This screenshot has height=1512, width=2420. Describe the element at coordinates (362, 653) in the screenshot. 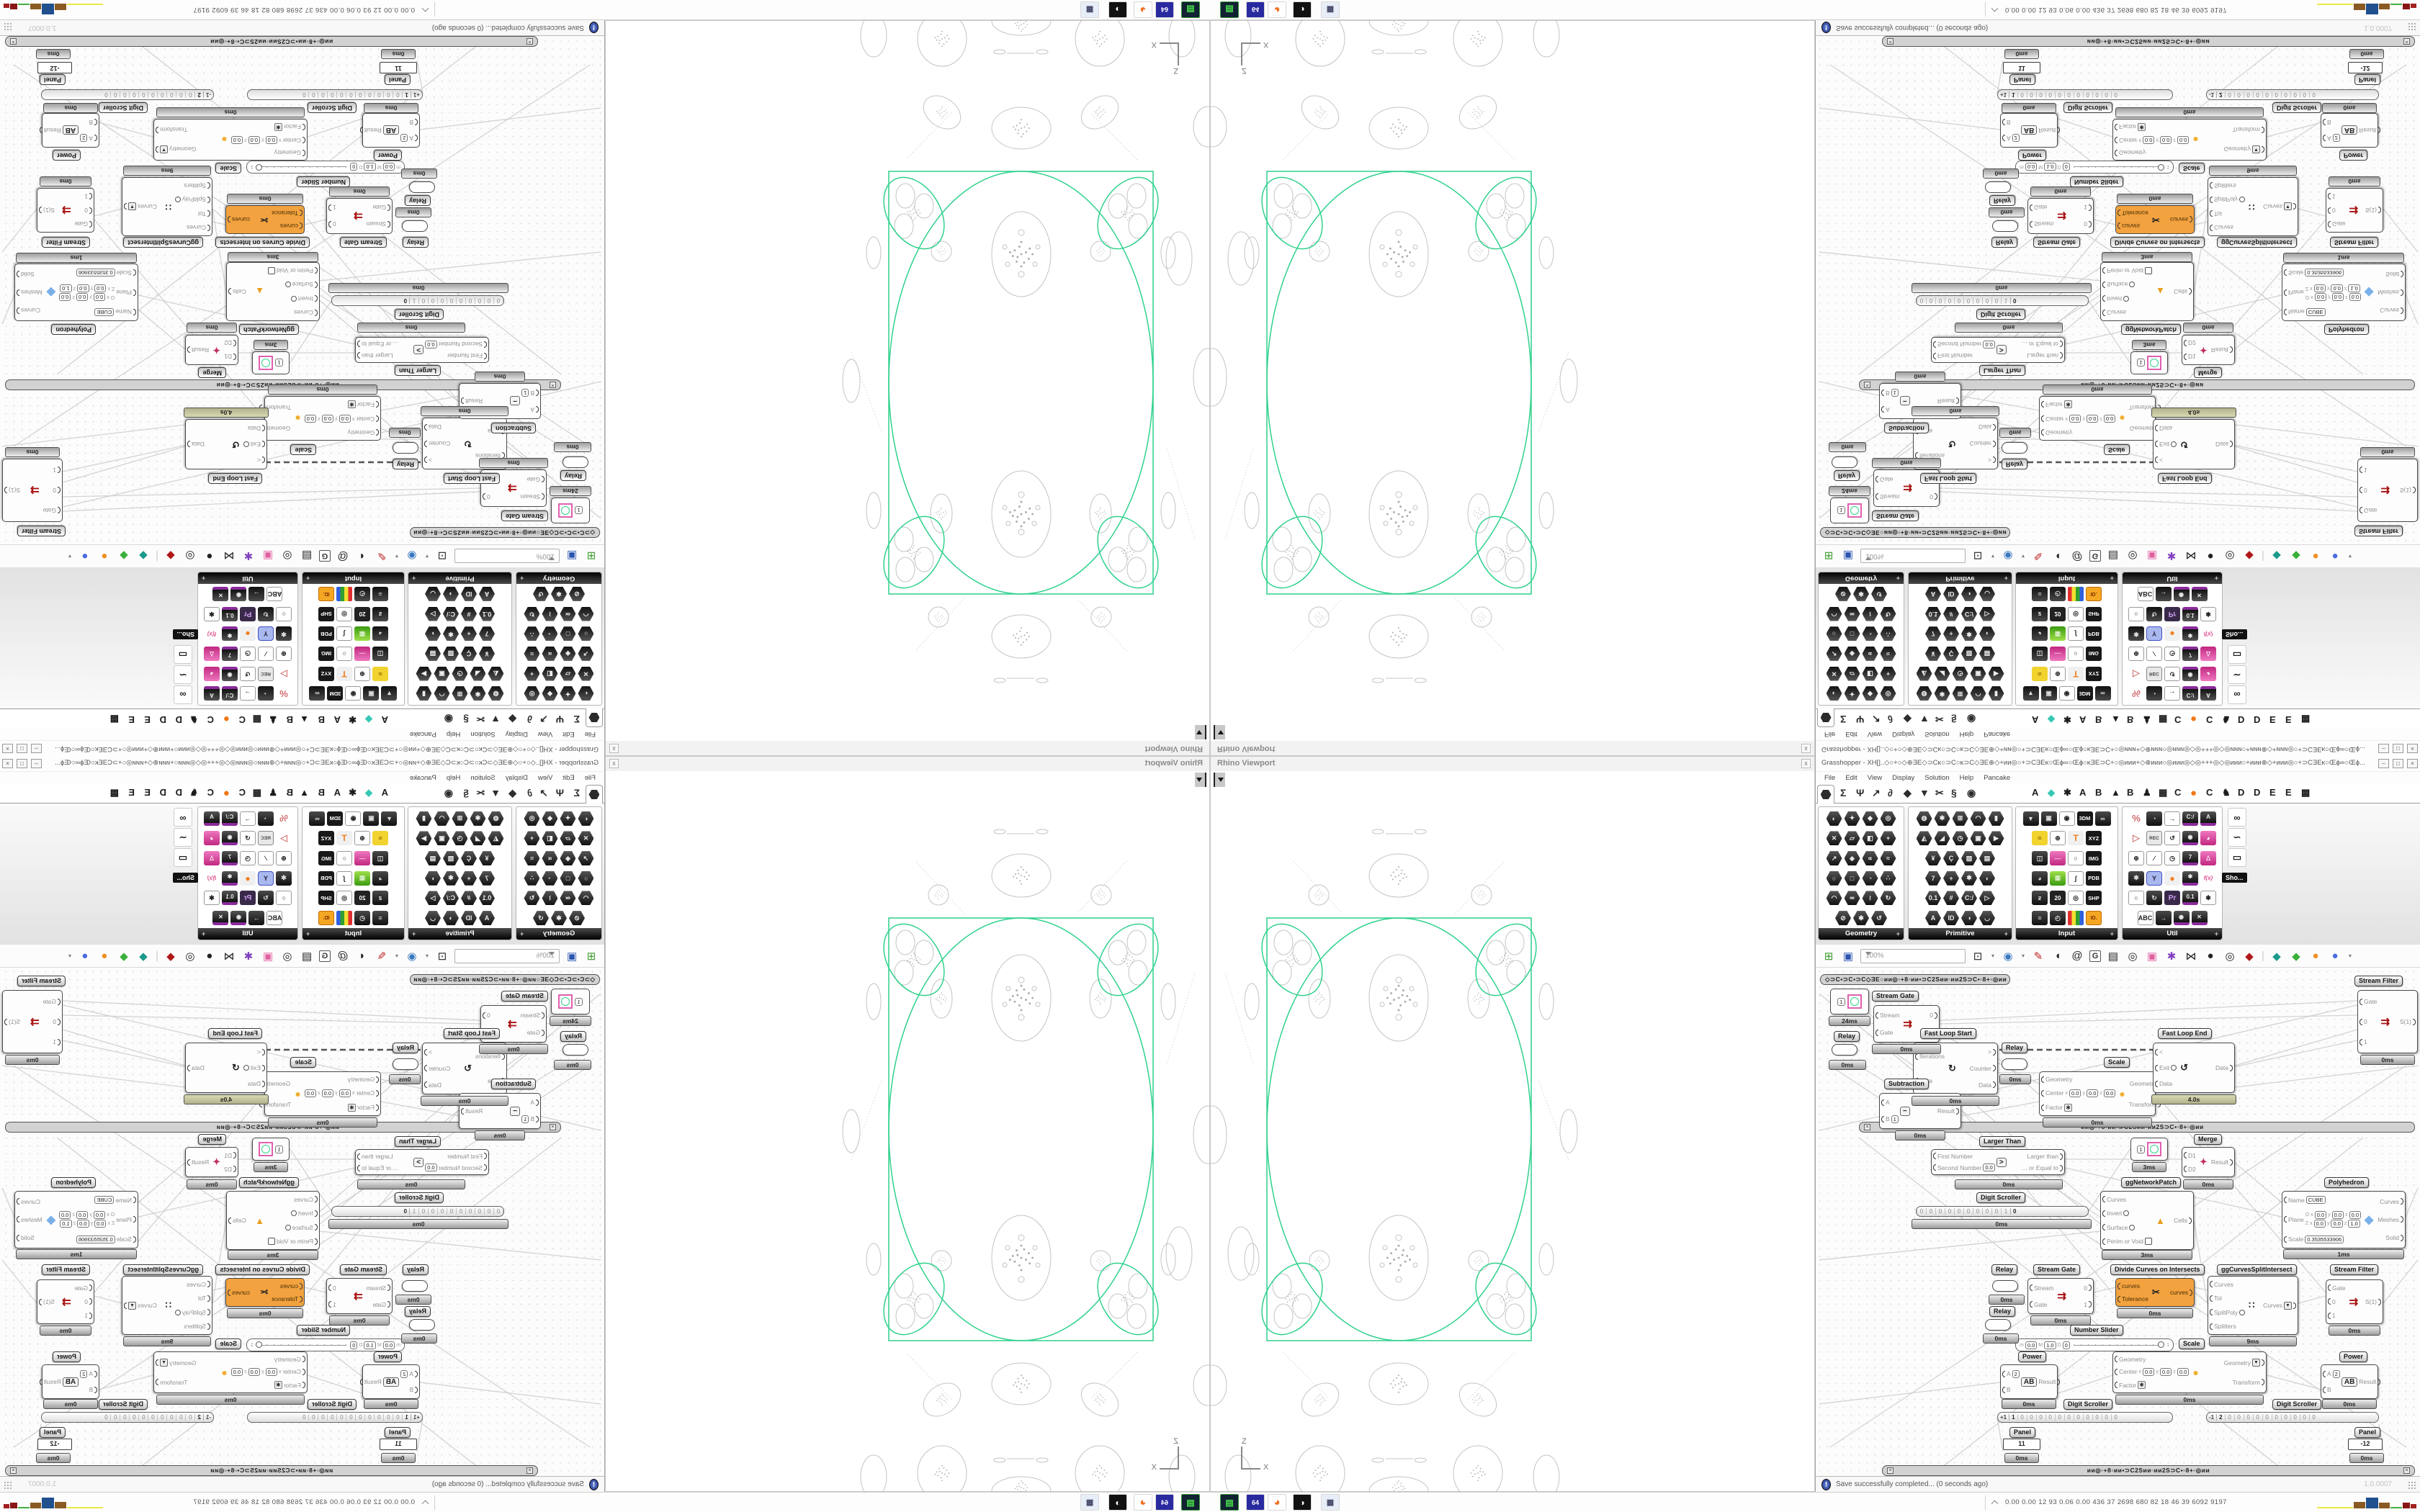

I see `component-icon: —` at that location.